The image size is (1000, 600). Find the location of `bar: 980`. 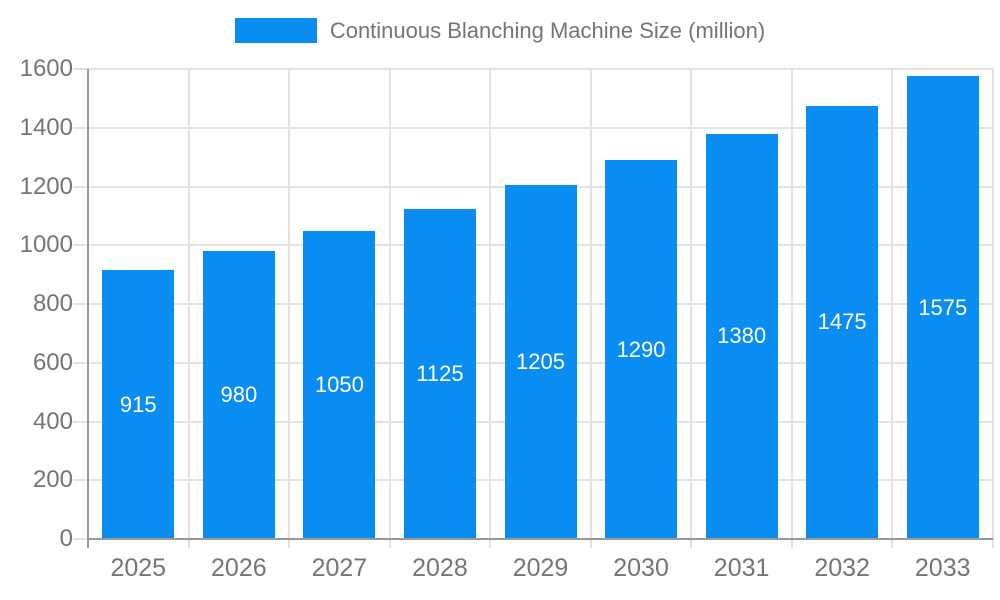

bar: 980 is located at coordinates (238, 395).